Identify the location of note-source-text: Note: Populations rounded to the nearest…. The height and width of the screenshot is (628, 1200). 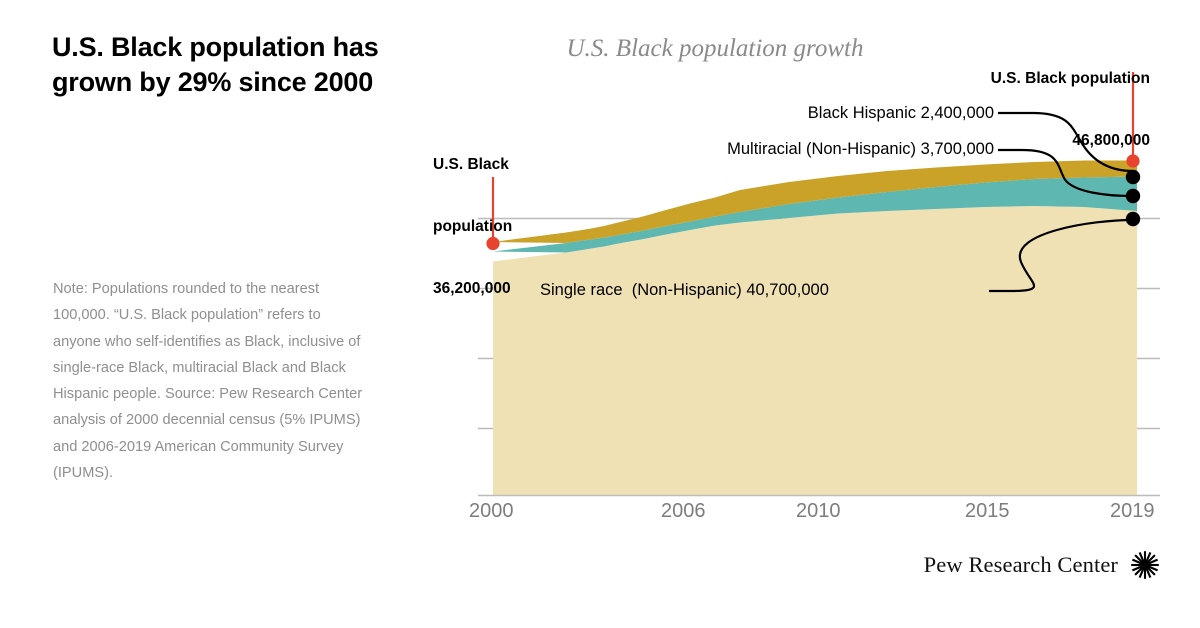
(208, 381).